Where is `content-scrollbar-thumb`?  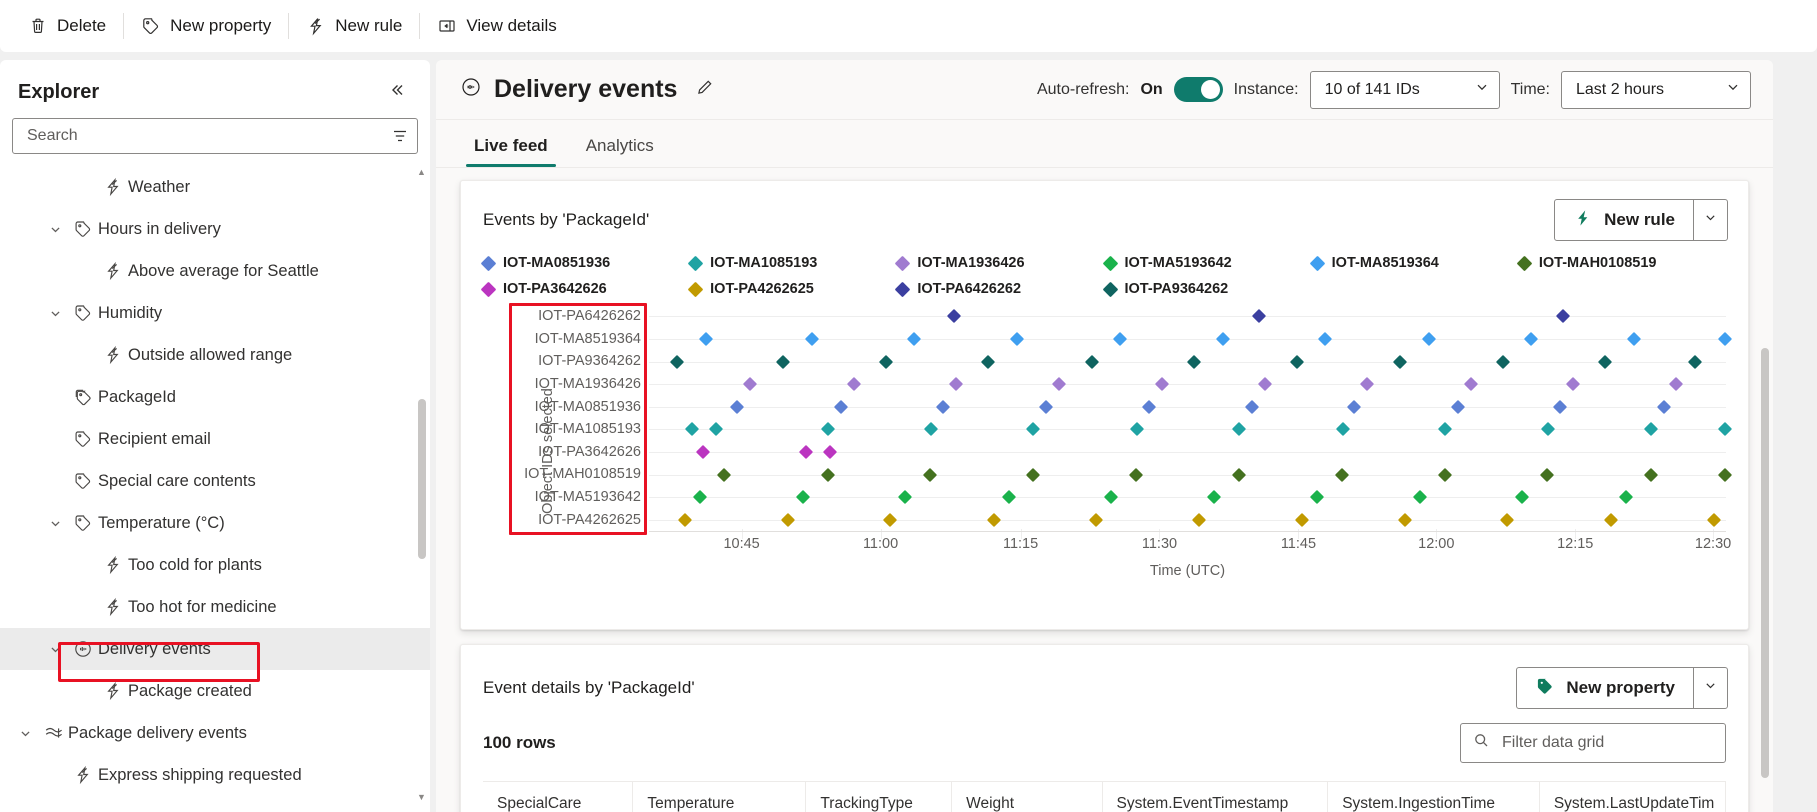 content-scrollbar-thumb is located at coordinates (1765, 563).